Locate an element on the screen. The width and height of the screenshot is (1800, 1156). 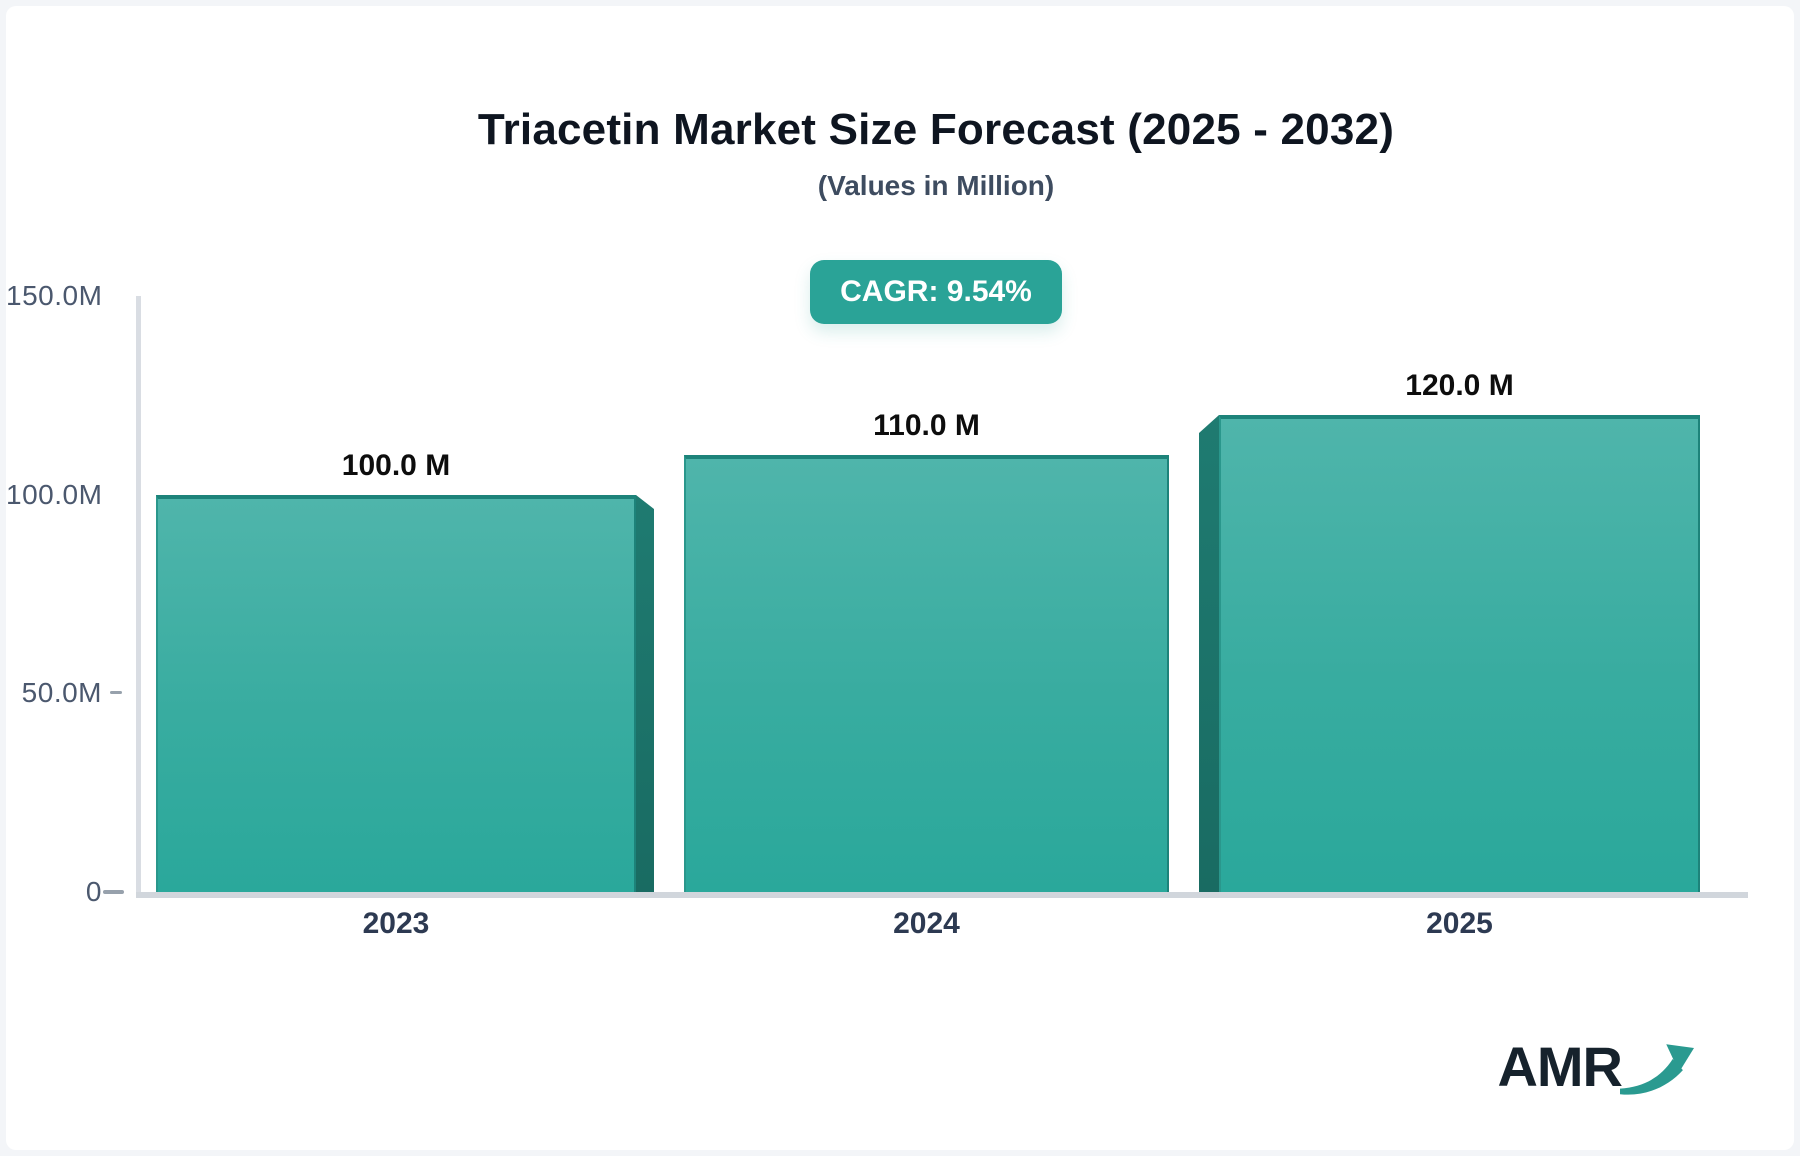
amr-logo-text: AMR is located at coordinates (1560, 1066).